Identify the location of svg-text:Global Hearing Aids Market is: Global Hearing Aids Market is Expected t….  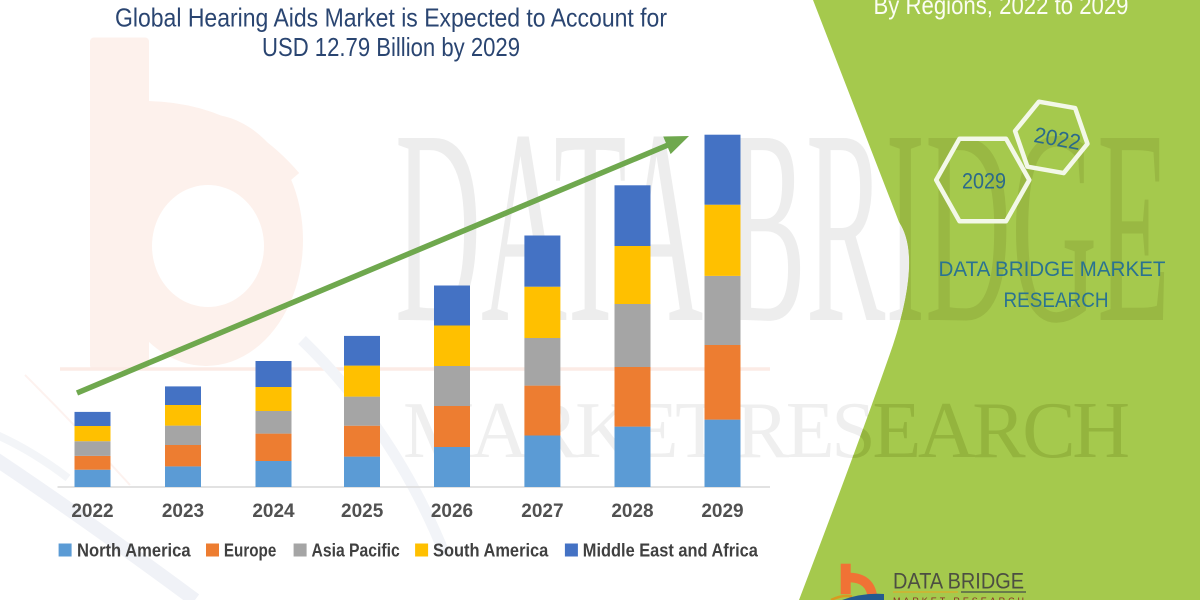
(391, 18).